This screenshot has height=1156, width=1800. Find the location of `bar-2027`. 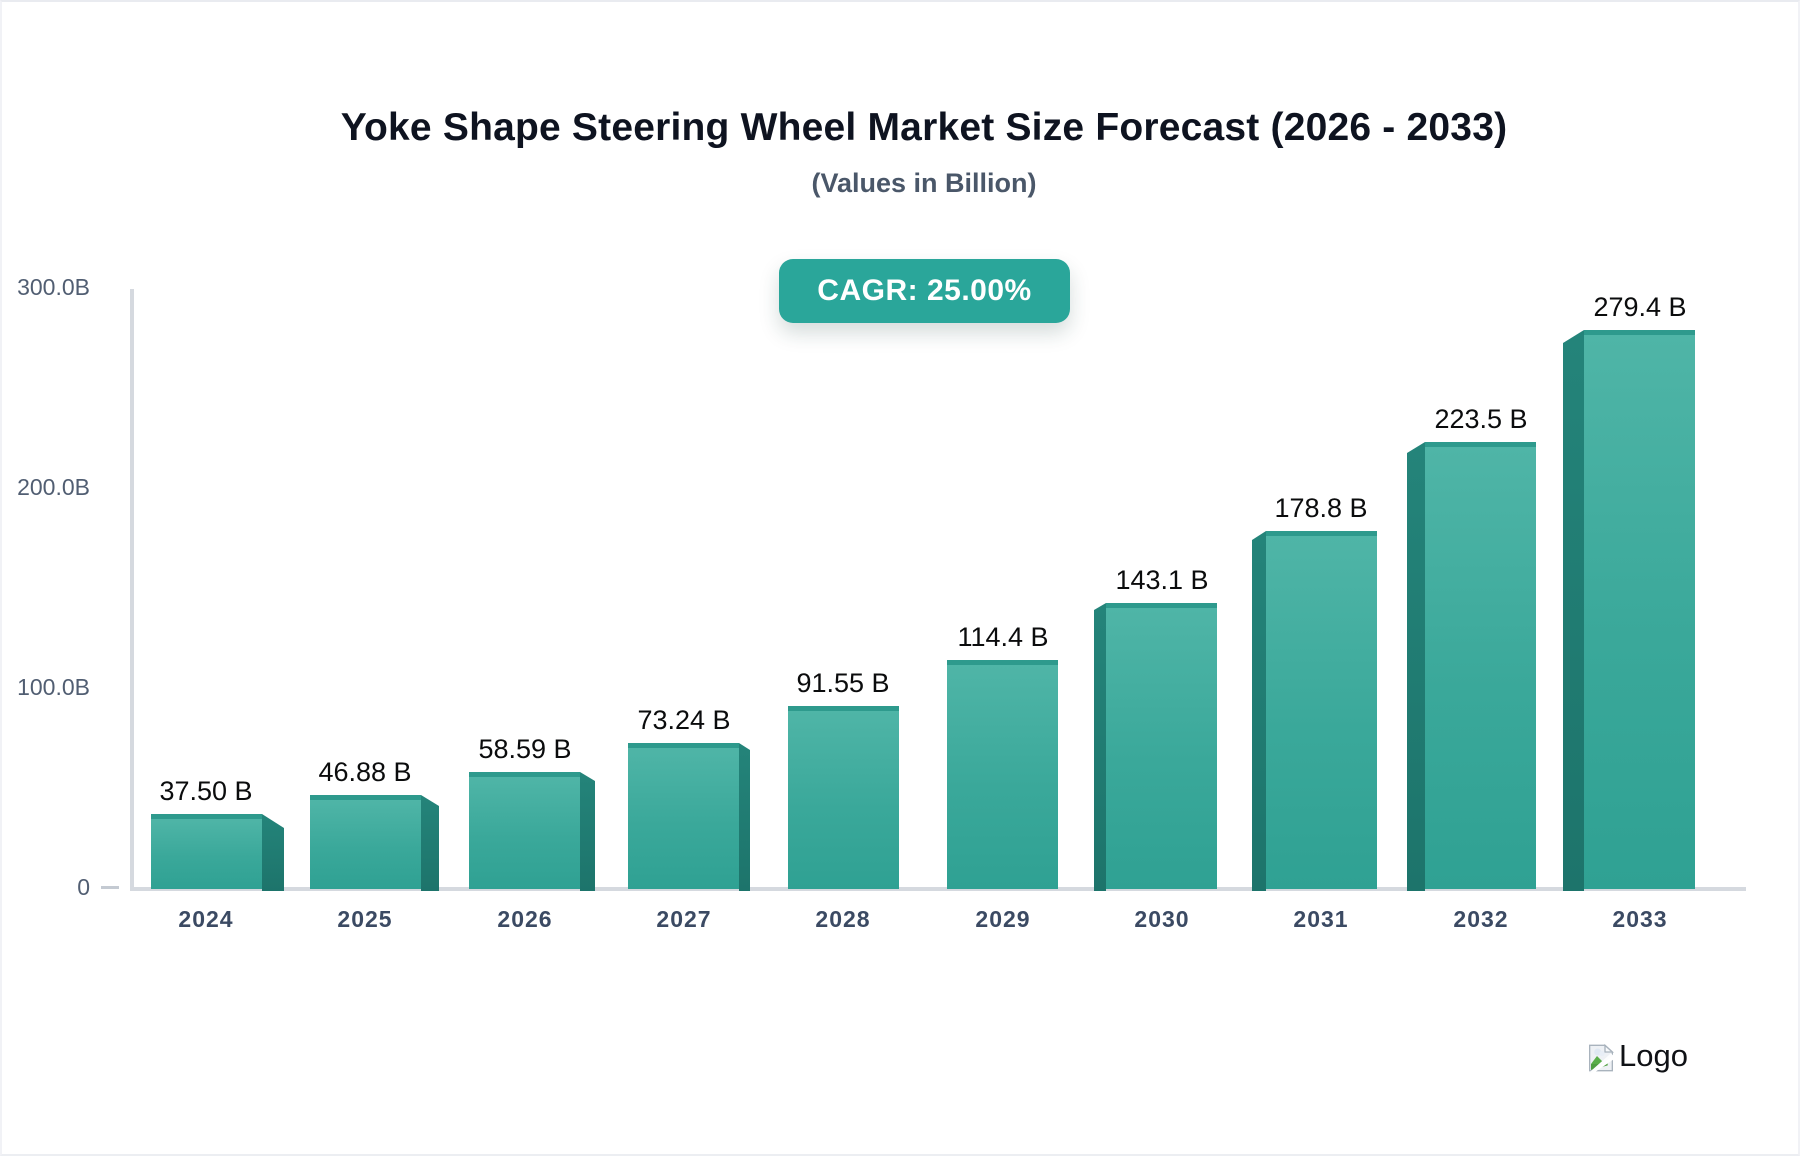

bar-2027 is located at coordinates (683, 816).